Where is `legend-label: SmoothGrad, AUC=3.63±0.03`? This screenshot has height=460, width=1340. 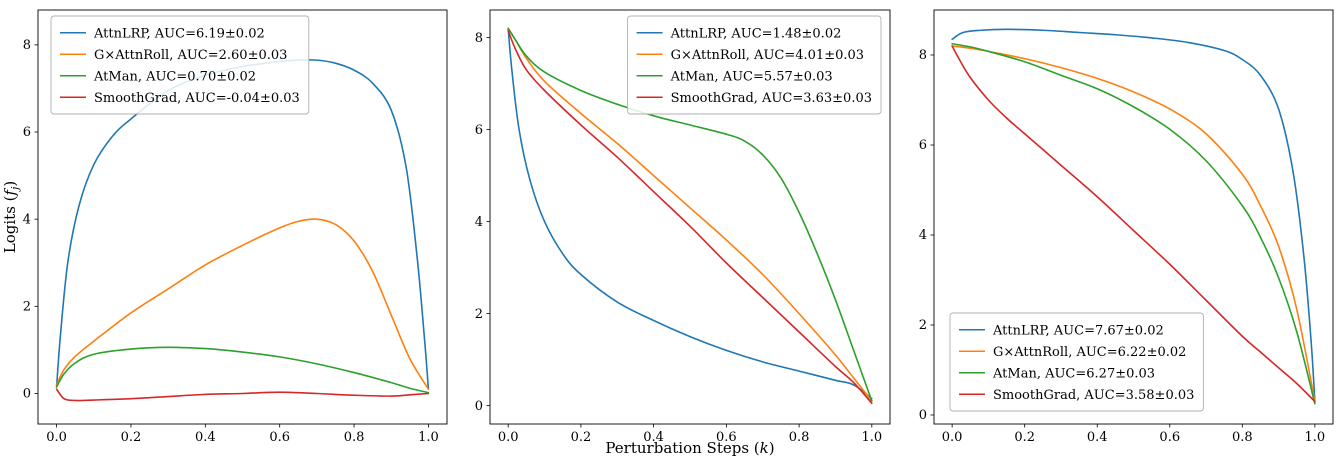 legend-label: SmoothGrad, AUC=3.63±0.03 is located at coordinates (771, 98).